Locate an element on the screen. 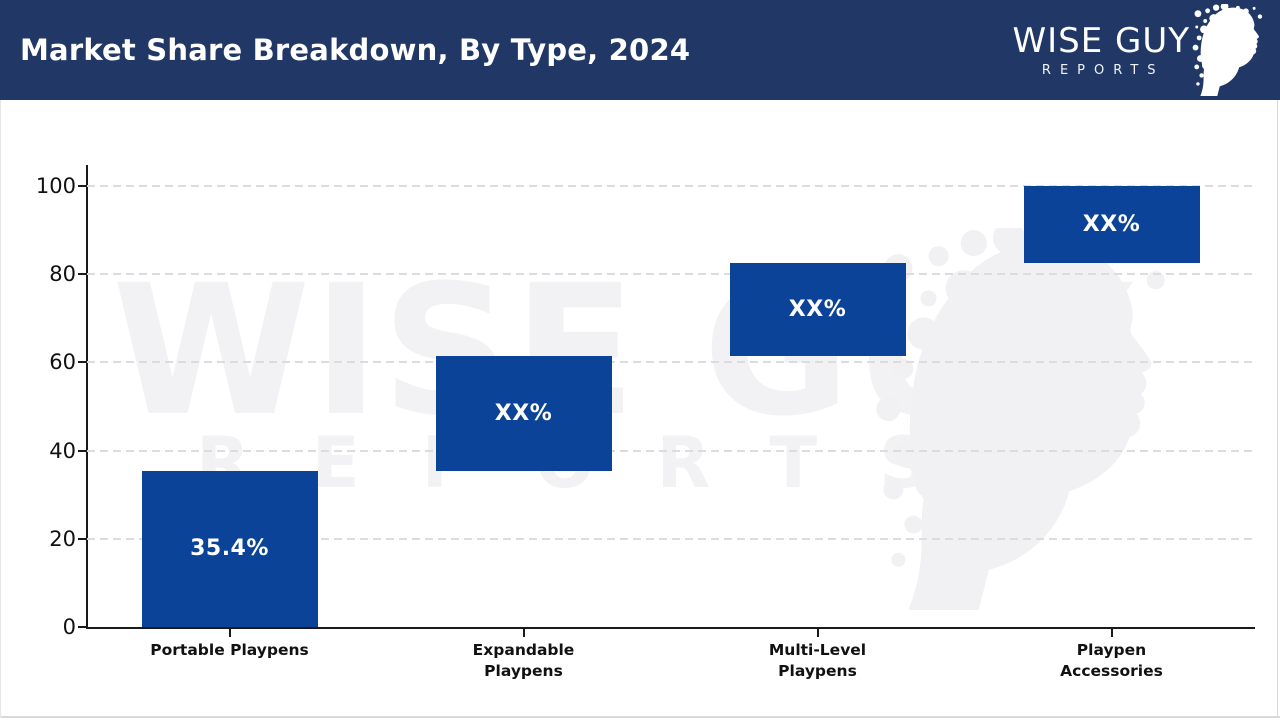  x-axis-line is located at coordinates (670, 628).